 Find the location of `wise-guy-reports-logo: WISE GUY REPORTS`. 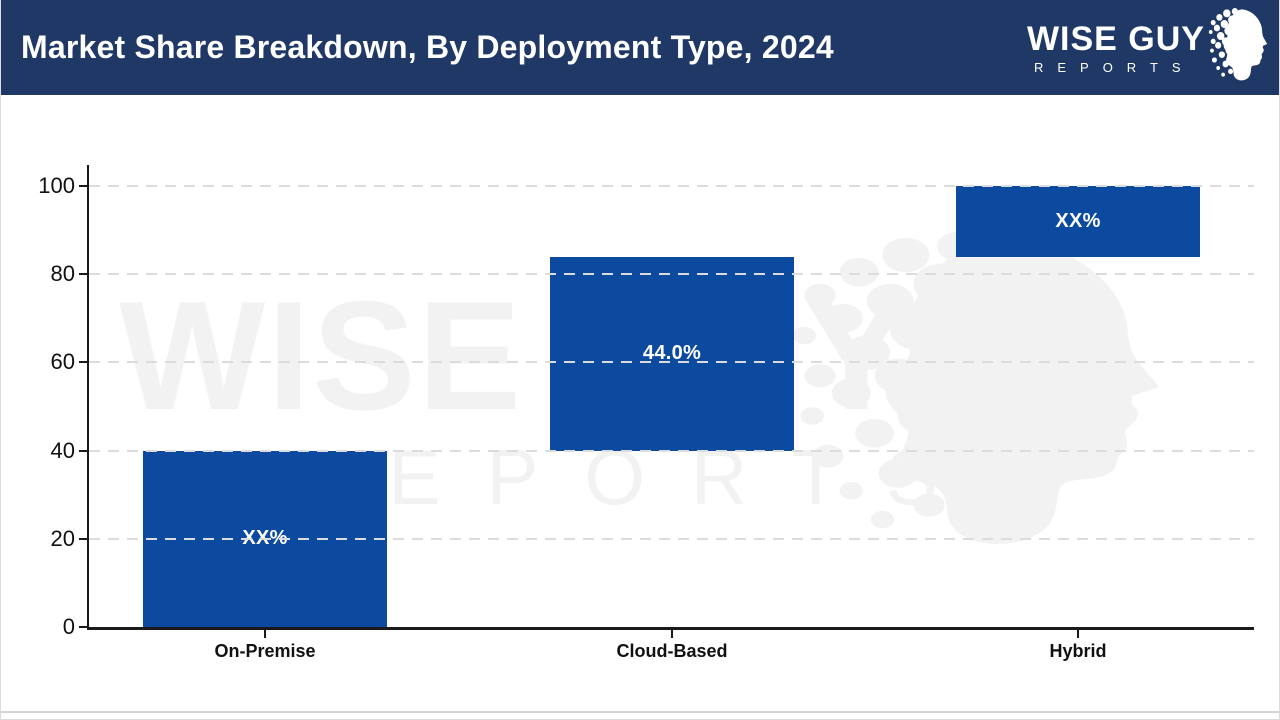

wise-guy-reports-logo: WISE GUY REPORTS is located at coordinates (1148, 48).